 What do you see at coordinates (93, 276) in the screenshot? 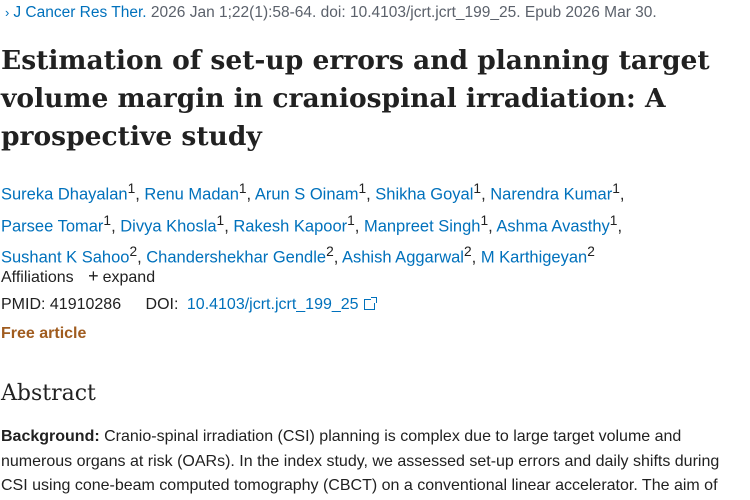
I see `plus-icon: +` at bounding box center [93, 276].